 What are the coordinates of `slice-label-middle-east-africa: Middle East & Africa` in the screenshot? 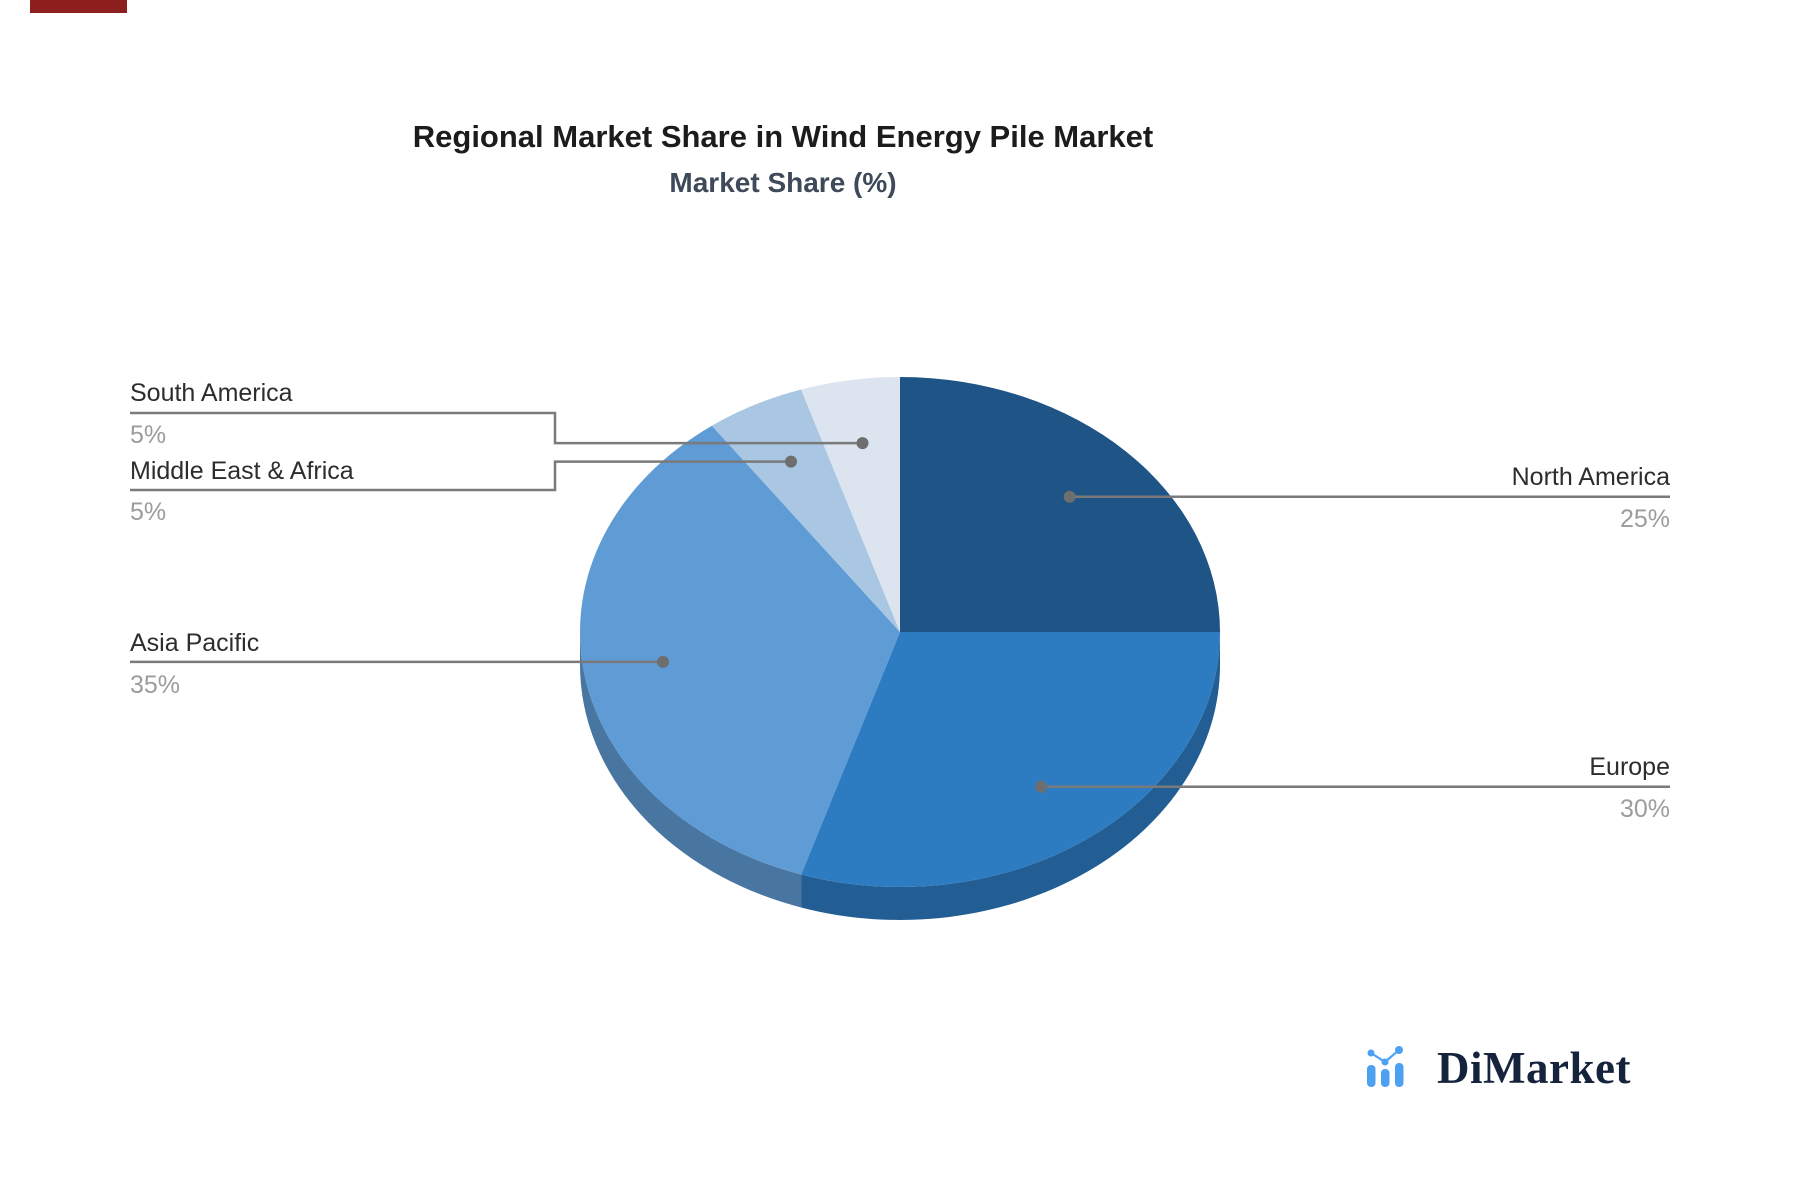 It's located at (242, 471).